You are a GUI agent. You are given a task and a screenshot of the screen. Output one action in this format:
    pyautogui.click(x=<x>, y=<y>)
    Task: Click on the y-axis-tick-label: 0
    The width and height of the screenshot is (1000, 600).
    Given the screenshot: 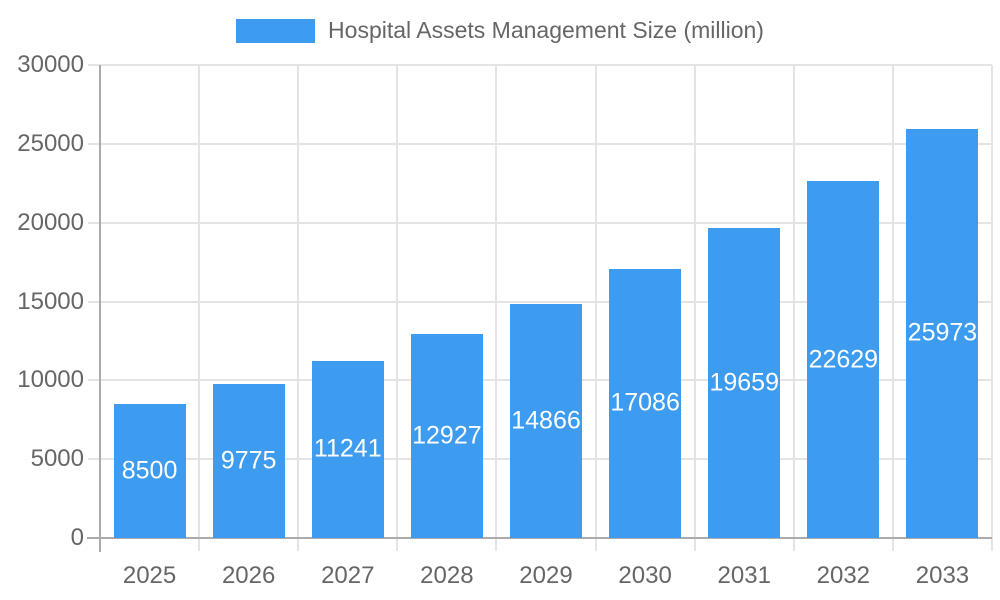 What is the action you would take?
    pyautogui.click(x=77, y=537)
    